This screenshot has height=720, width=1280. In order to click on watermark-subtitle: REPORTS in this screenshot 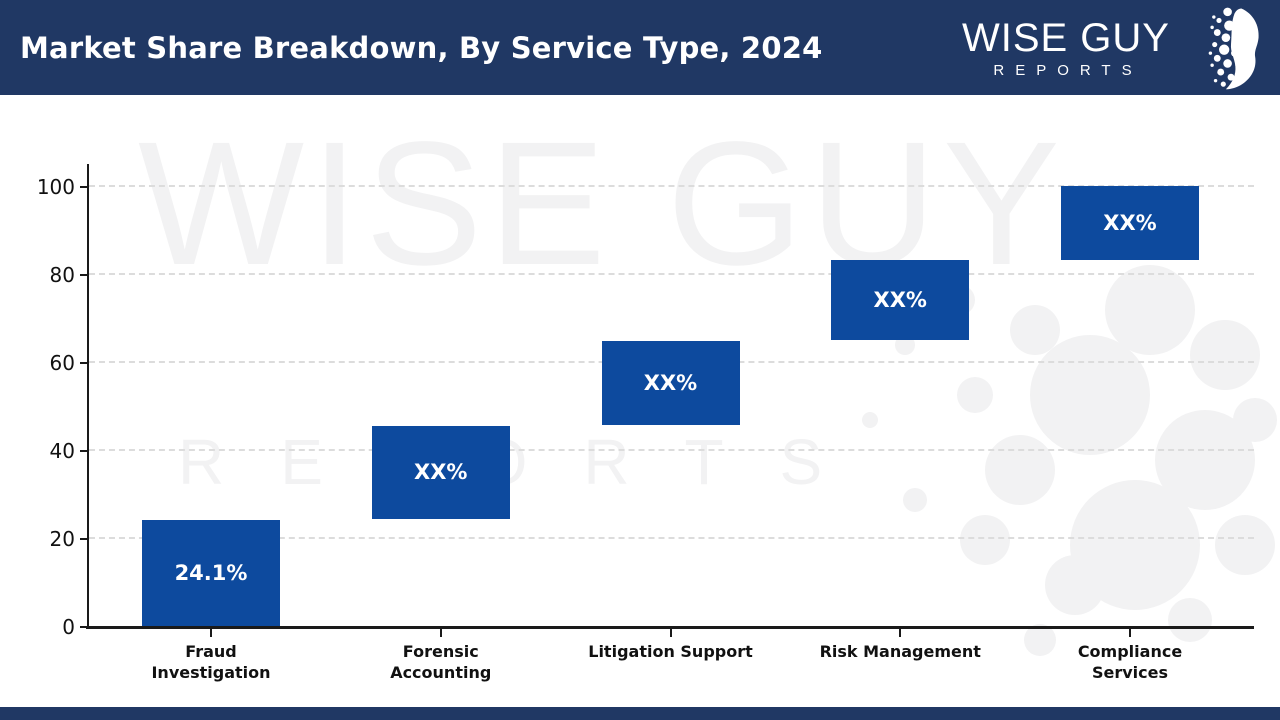, I will do `click(528, 462)`.